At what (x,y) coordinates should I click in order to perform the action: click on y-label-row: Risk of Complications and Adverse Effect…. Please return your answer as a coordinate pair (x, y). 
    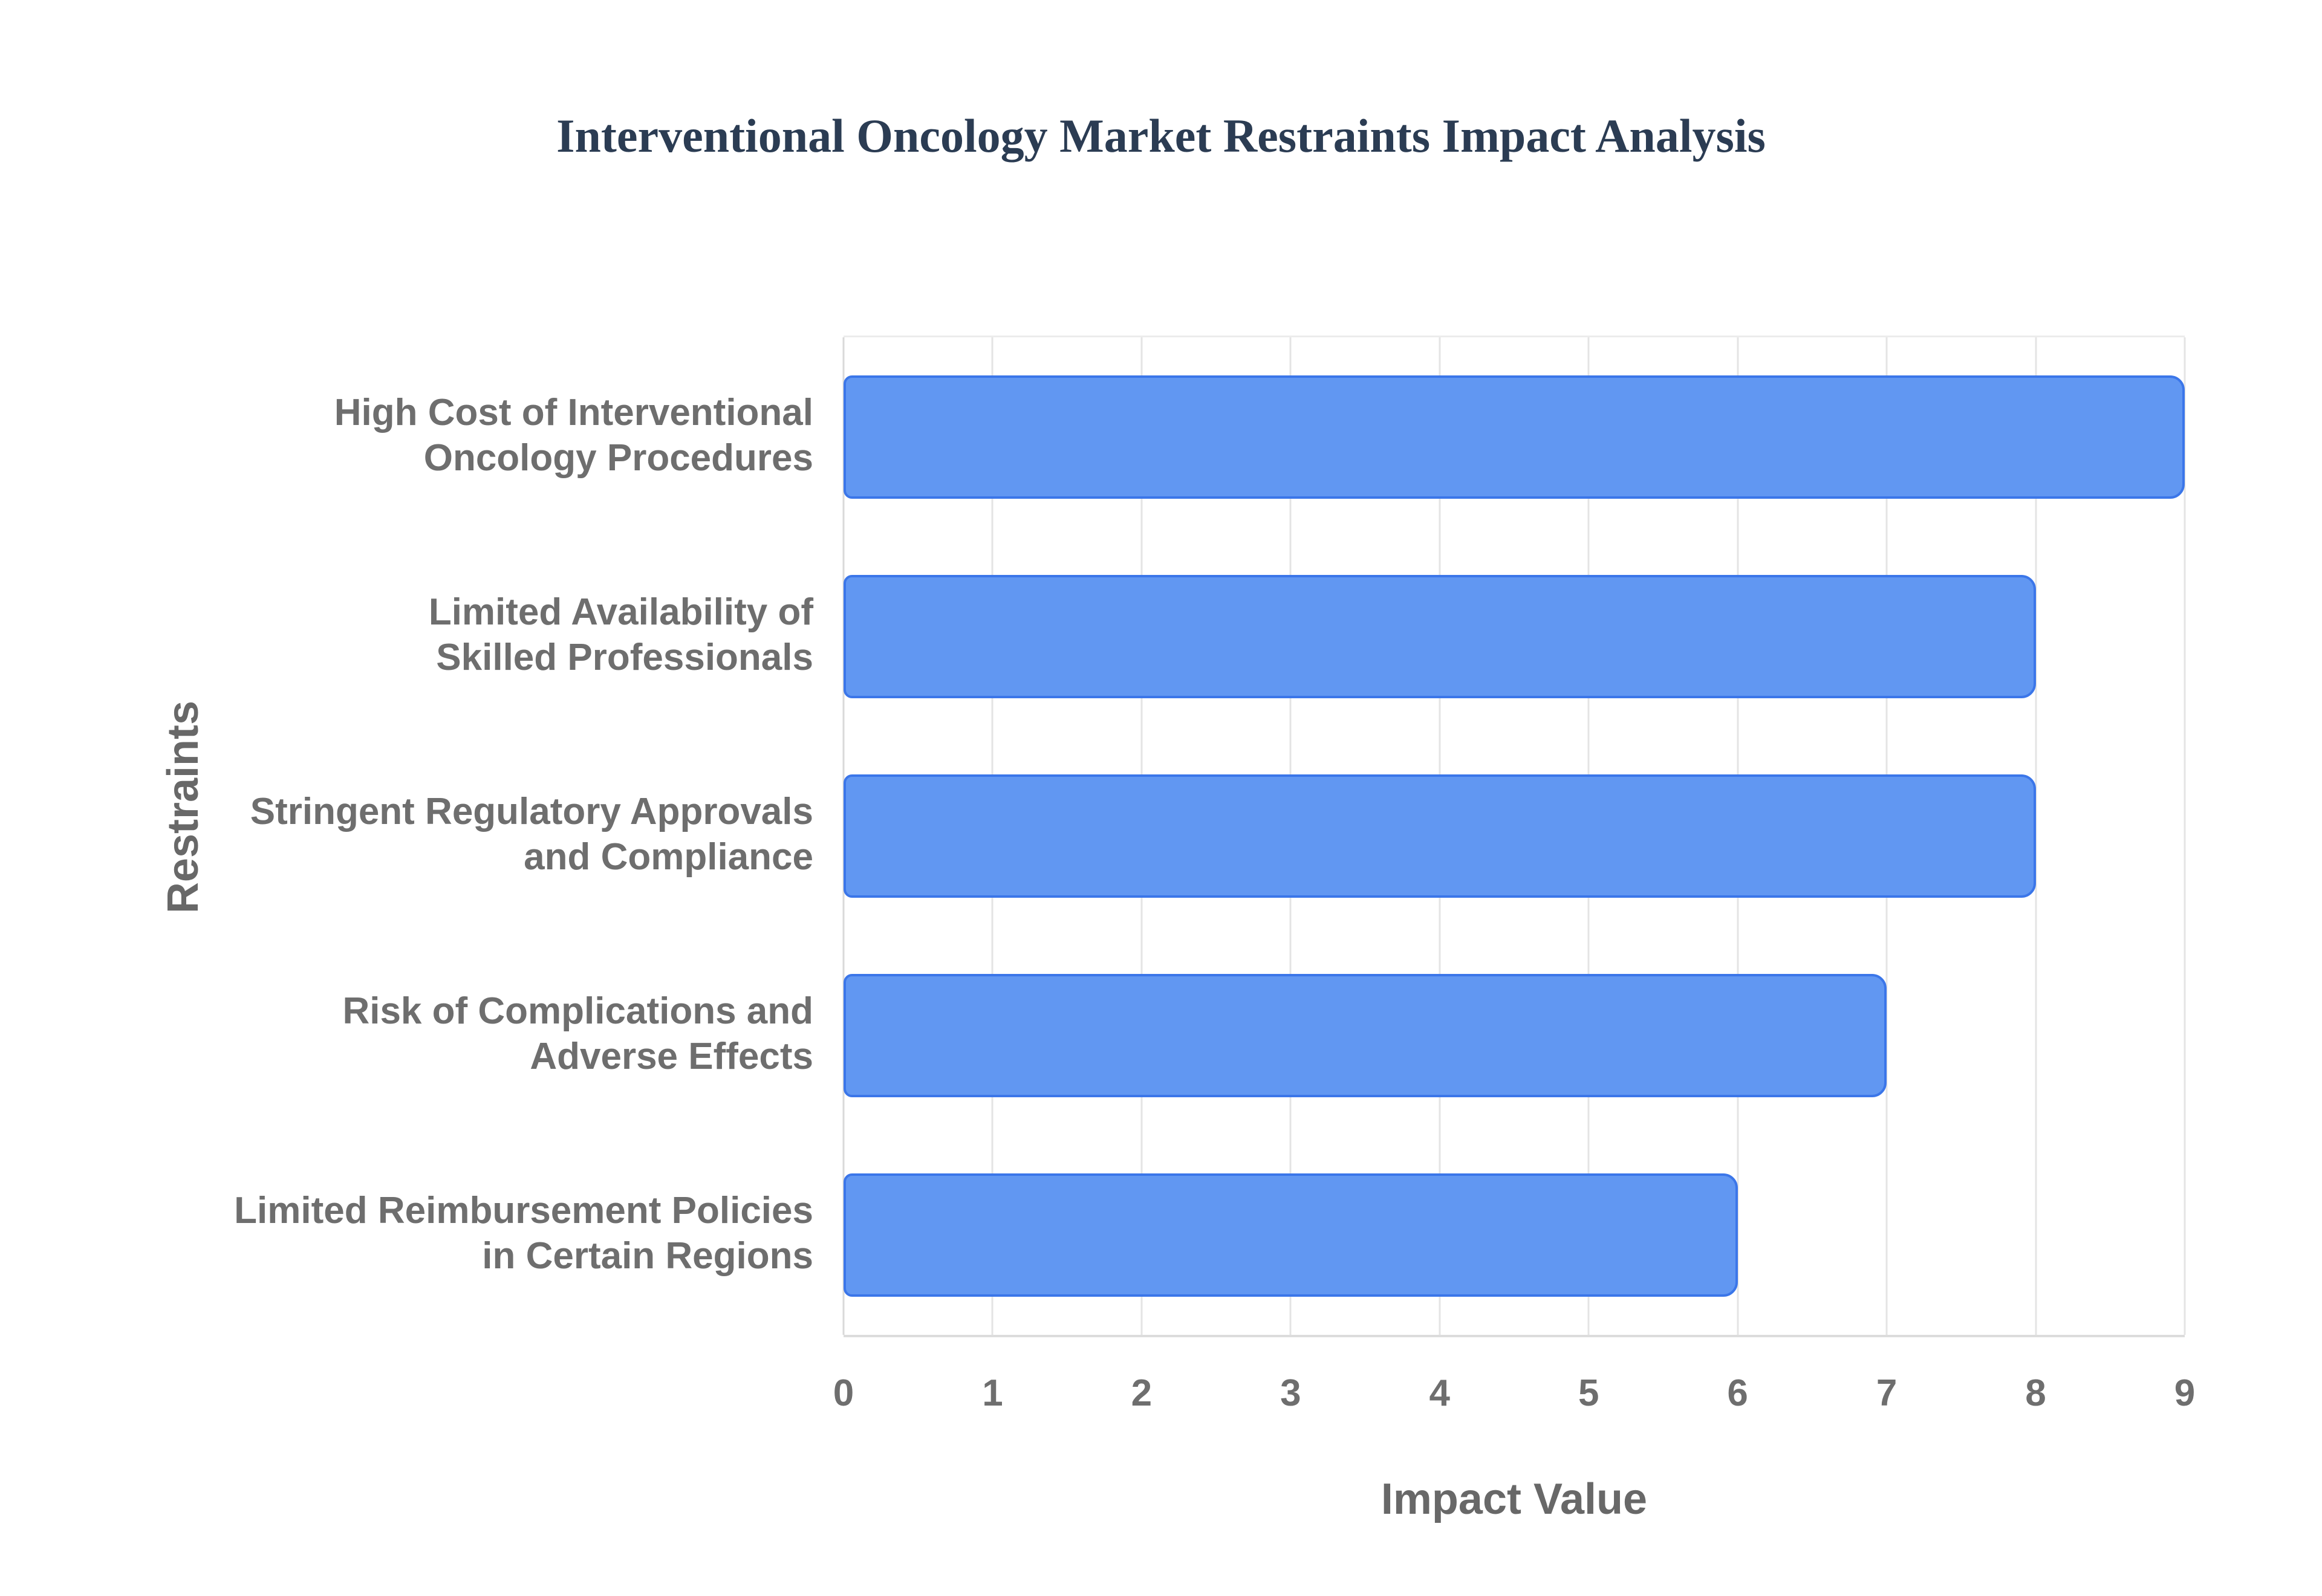
    Looking at the image, I should click on (406, 1034).